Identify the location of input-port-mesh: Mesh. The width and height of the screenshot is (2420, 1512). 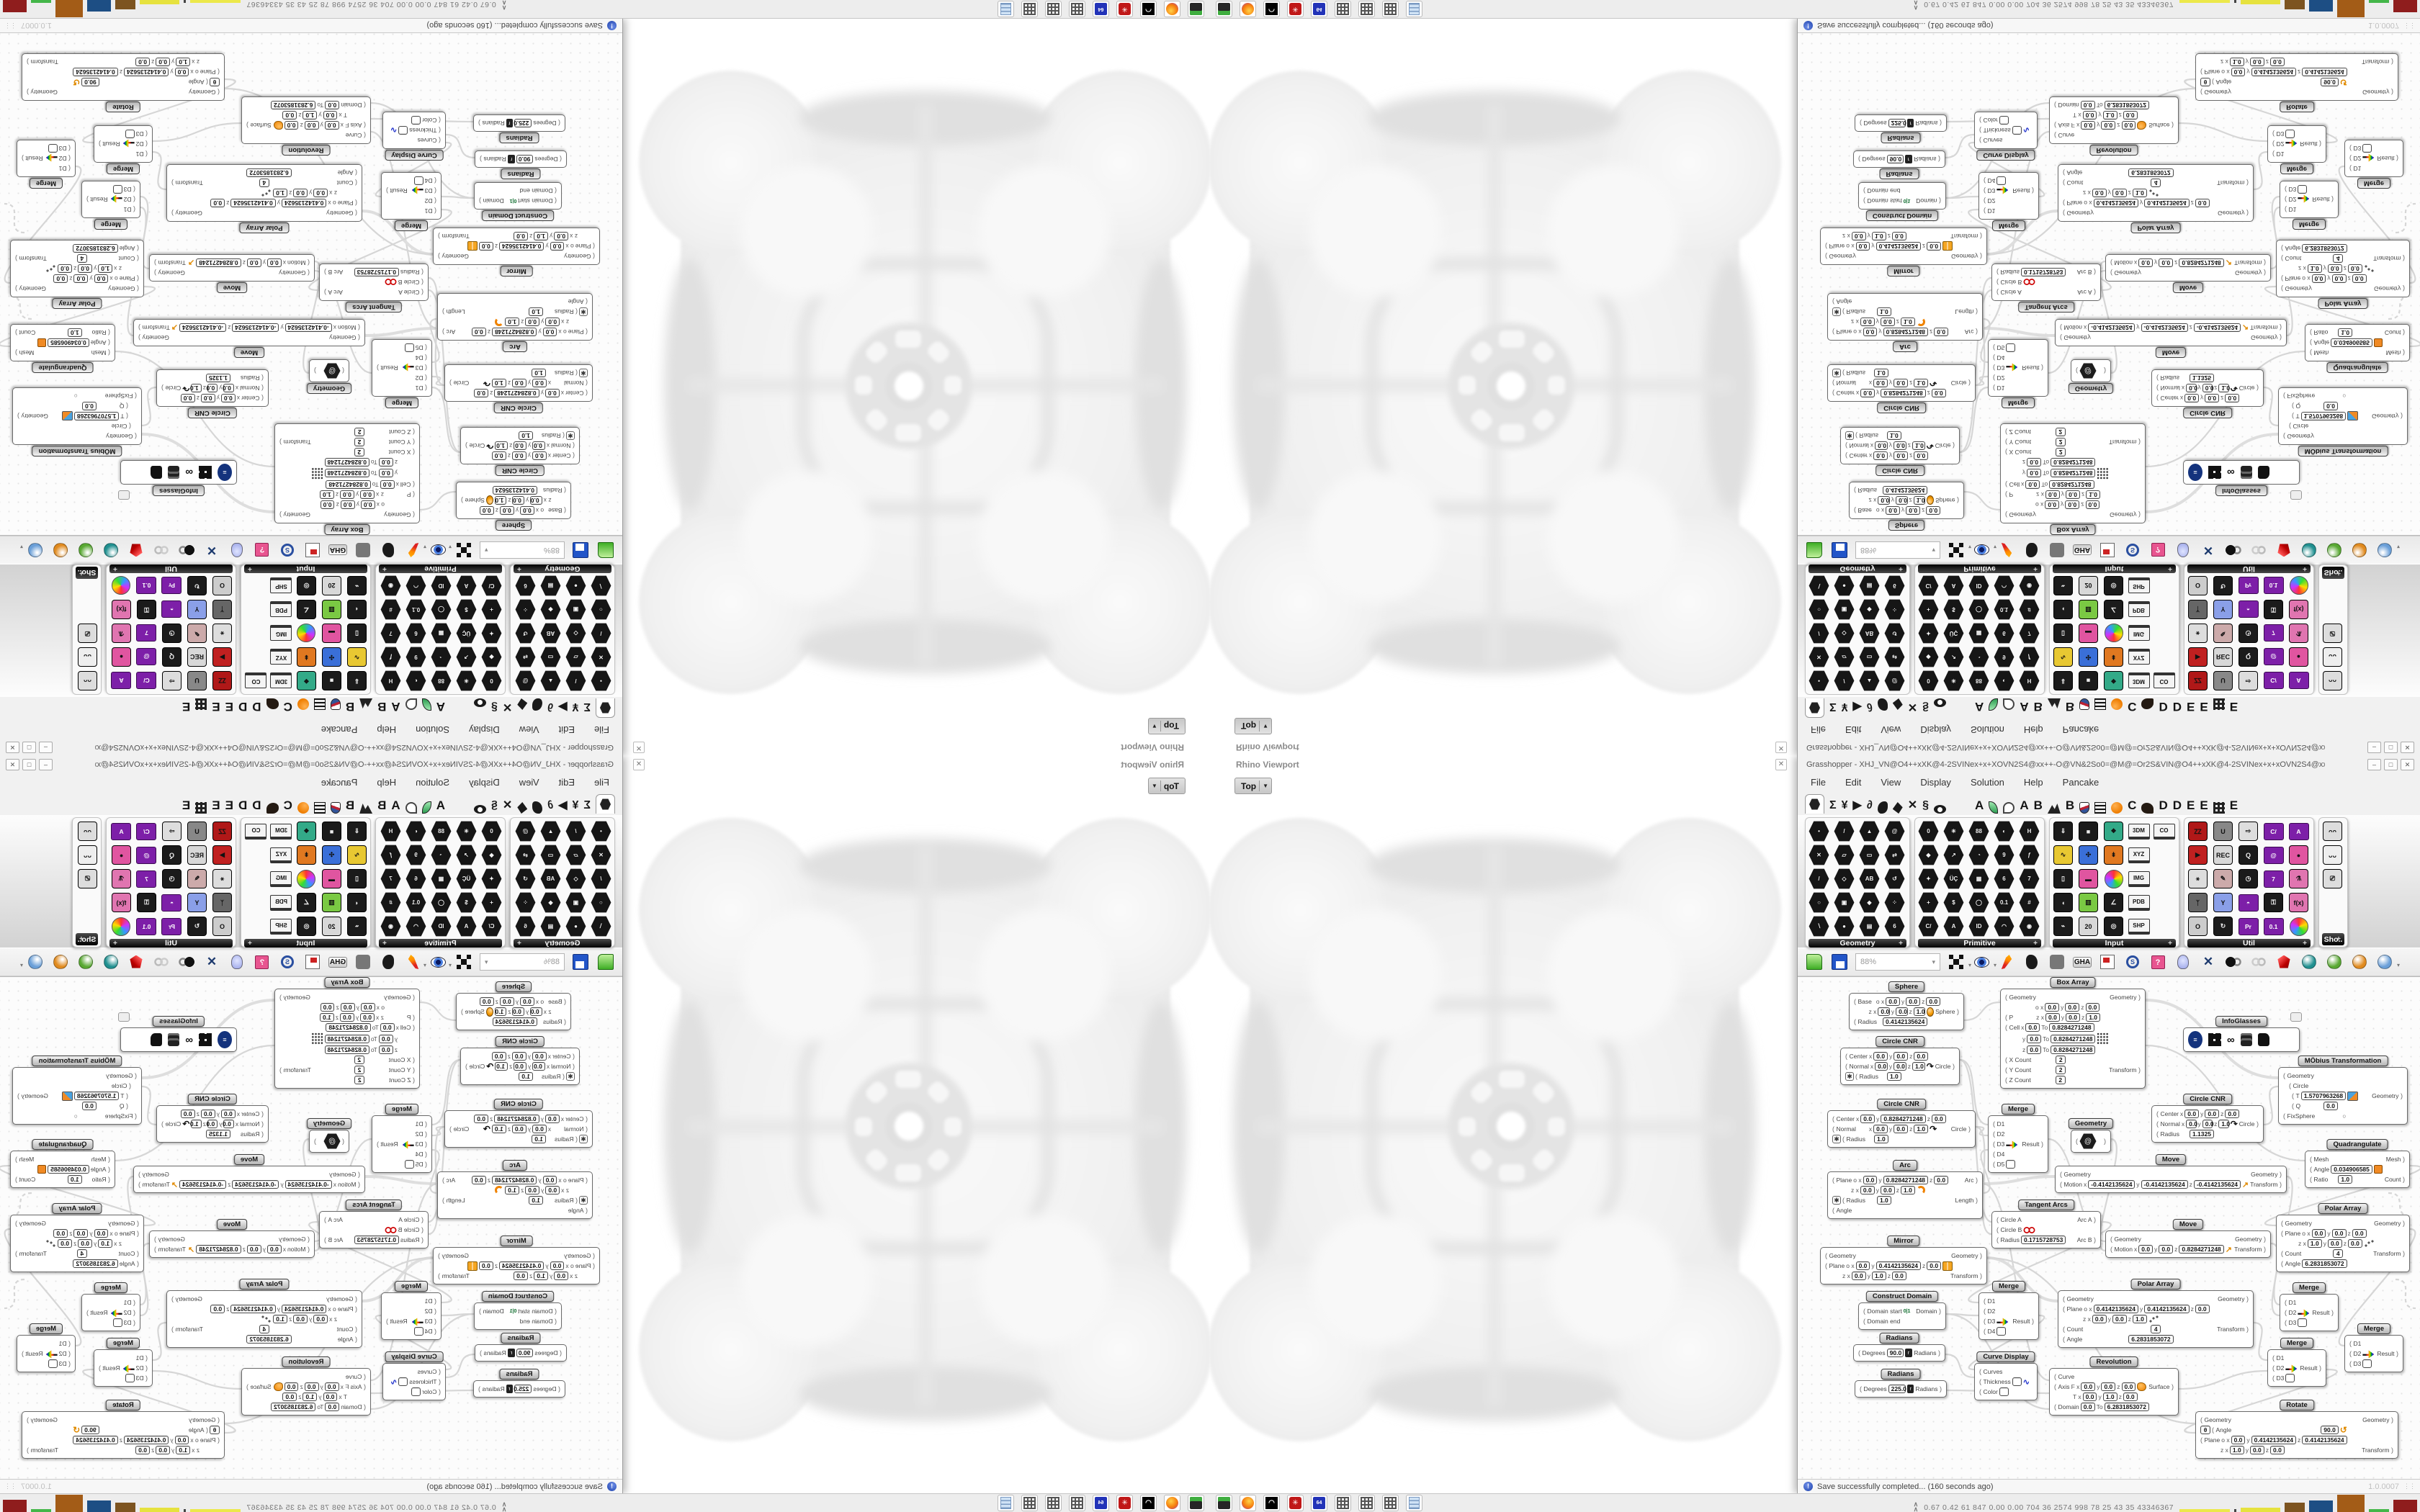
(100, 352).